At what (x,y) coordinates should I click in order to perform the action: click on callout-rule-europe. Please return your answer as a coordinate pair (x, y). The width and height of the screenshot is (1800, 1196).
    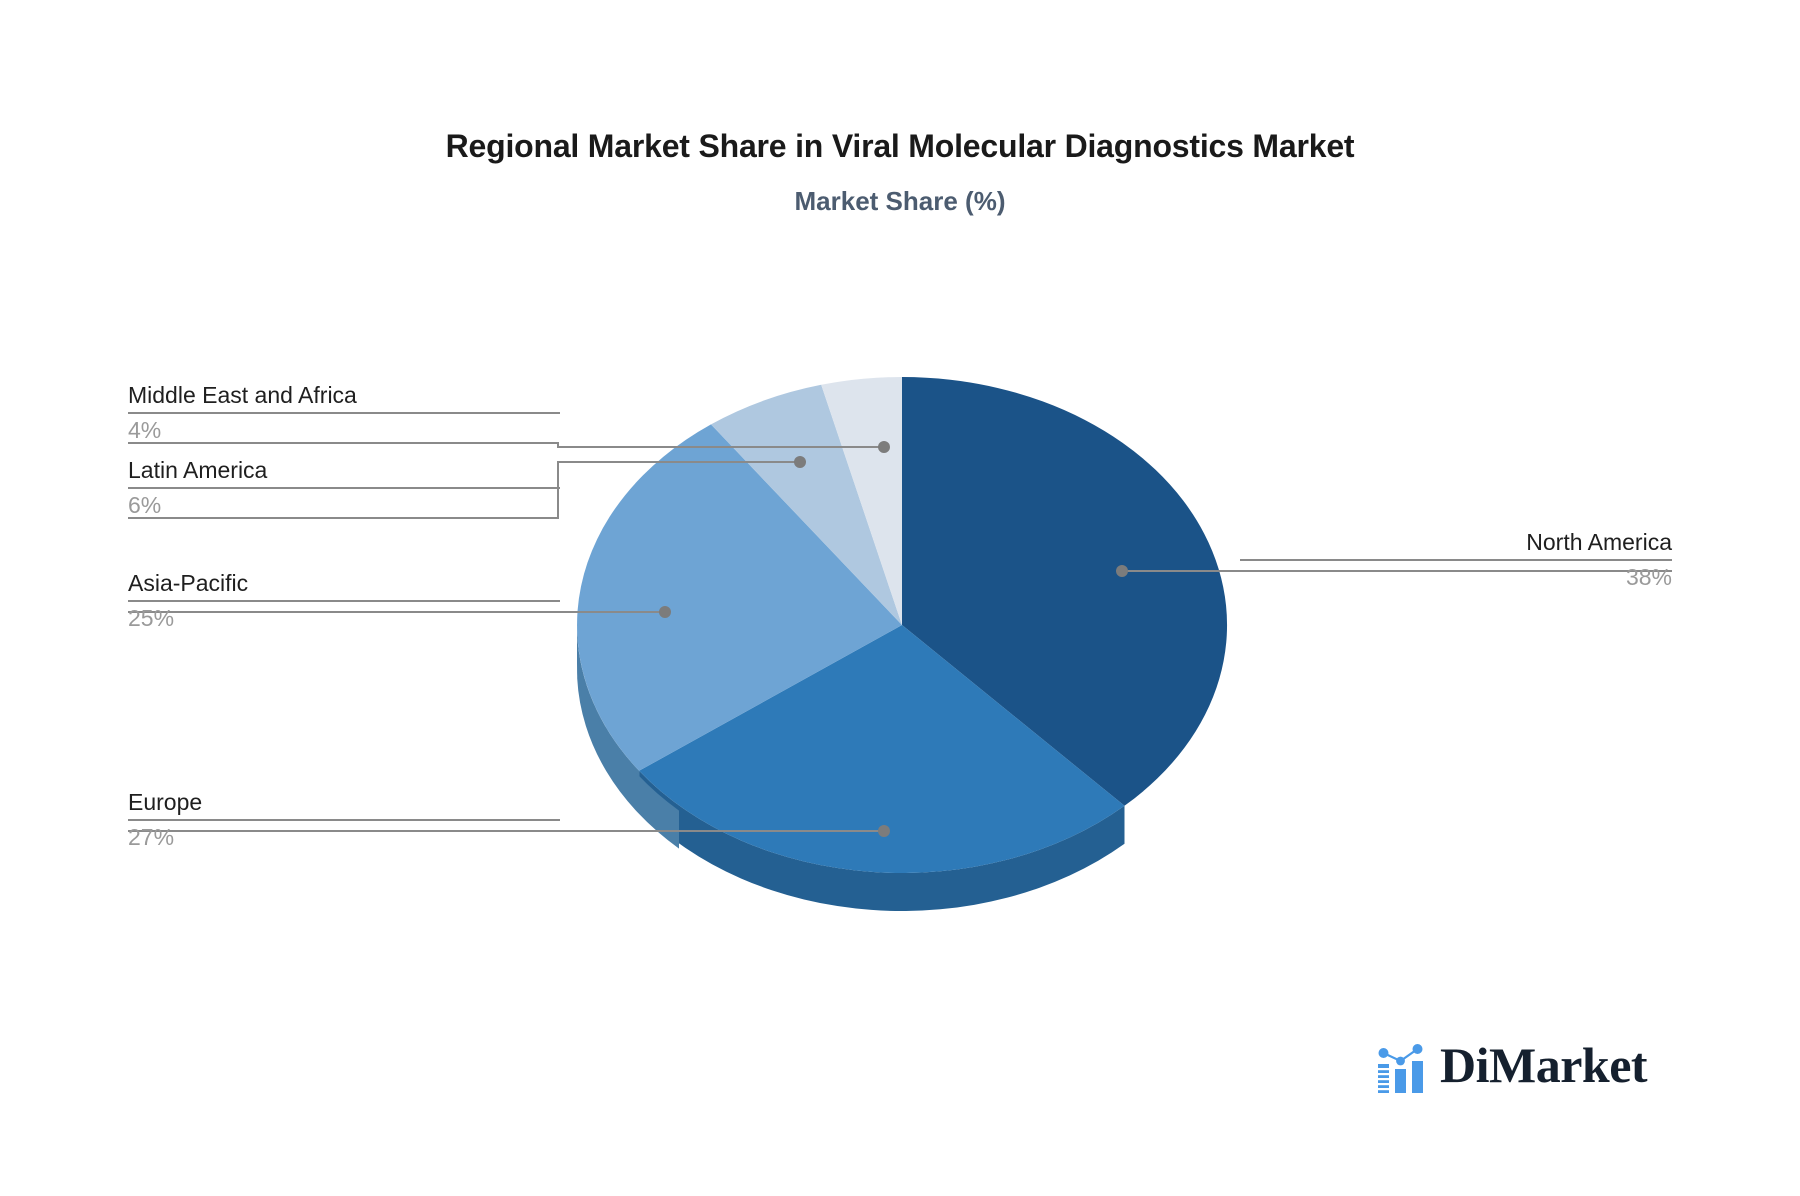
    Looking at the image, I should click on (344, 820).